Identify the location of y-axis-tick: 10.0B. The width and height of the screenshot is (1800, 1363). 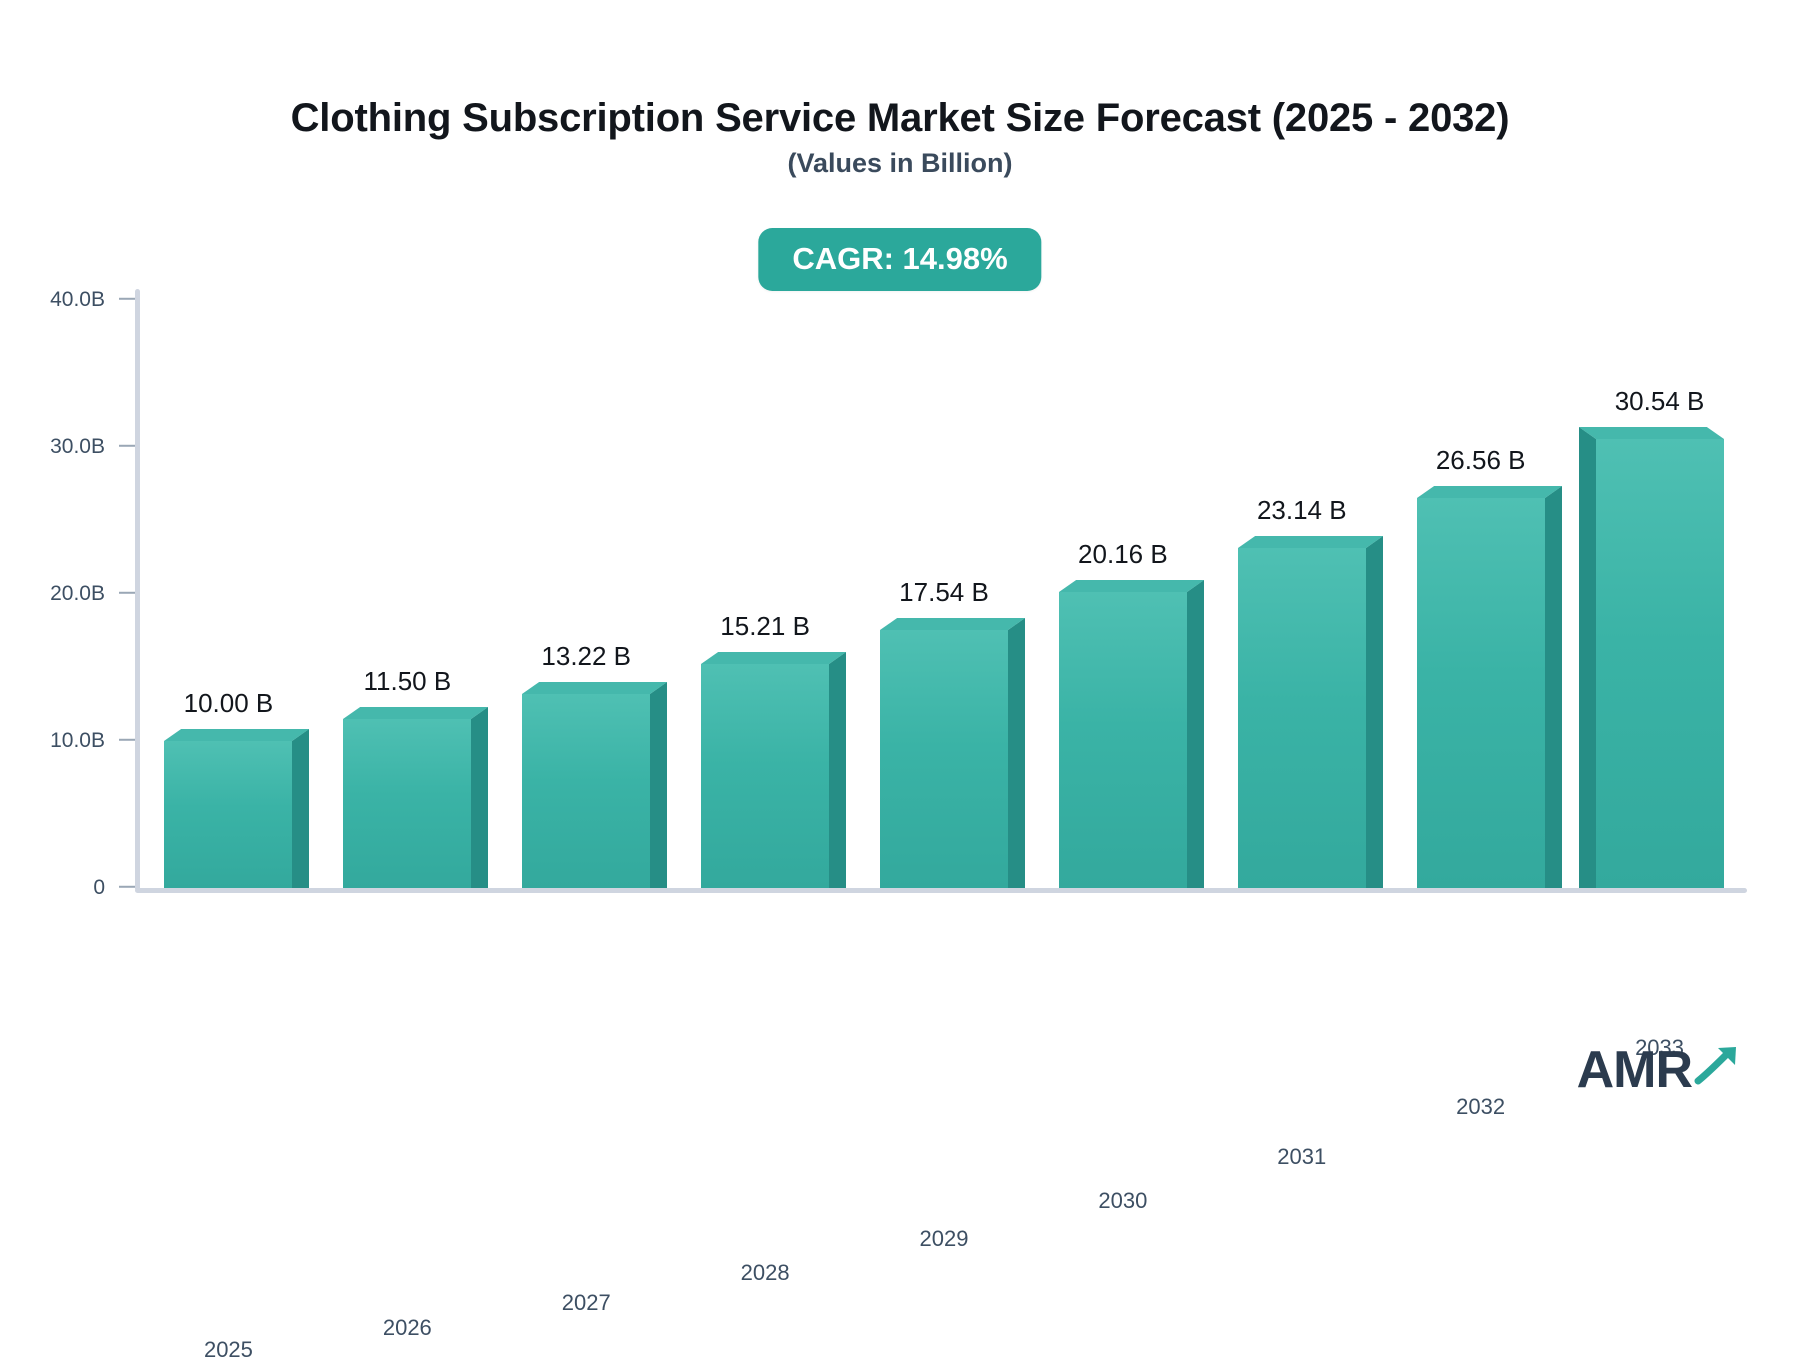
(70, 741).